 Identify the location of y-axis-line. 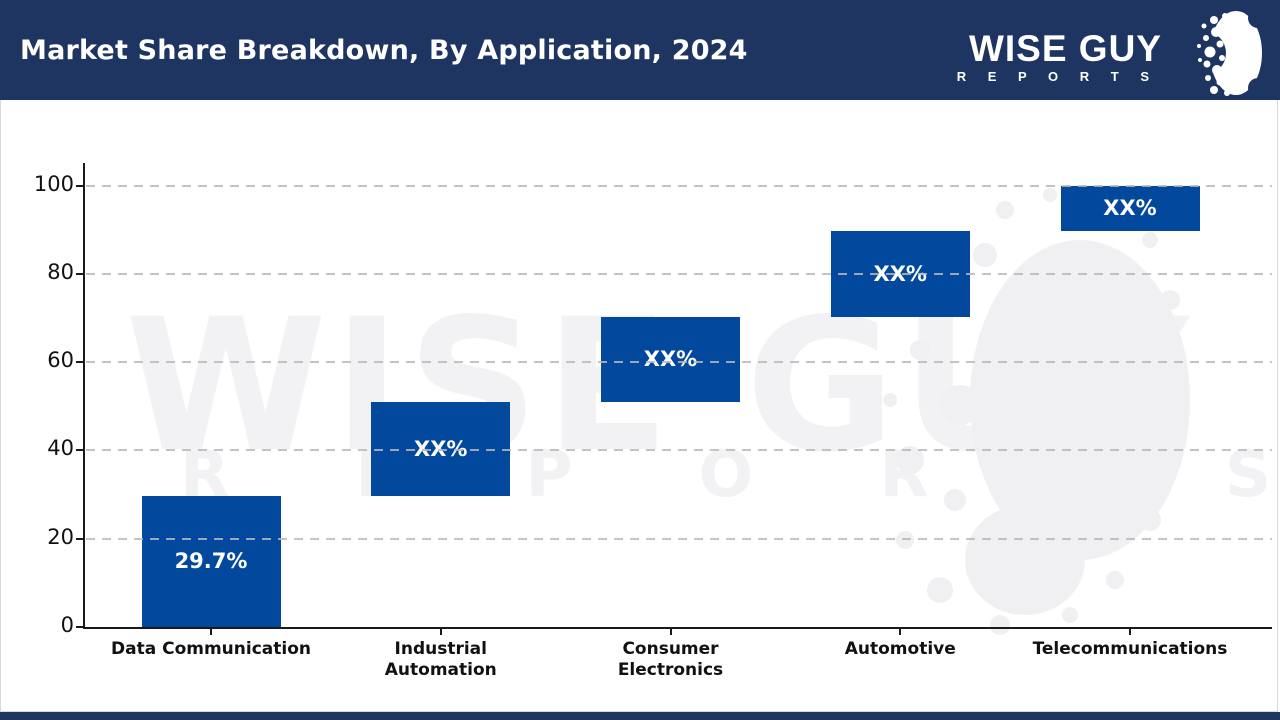
(84, 396).